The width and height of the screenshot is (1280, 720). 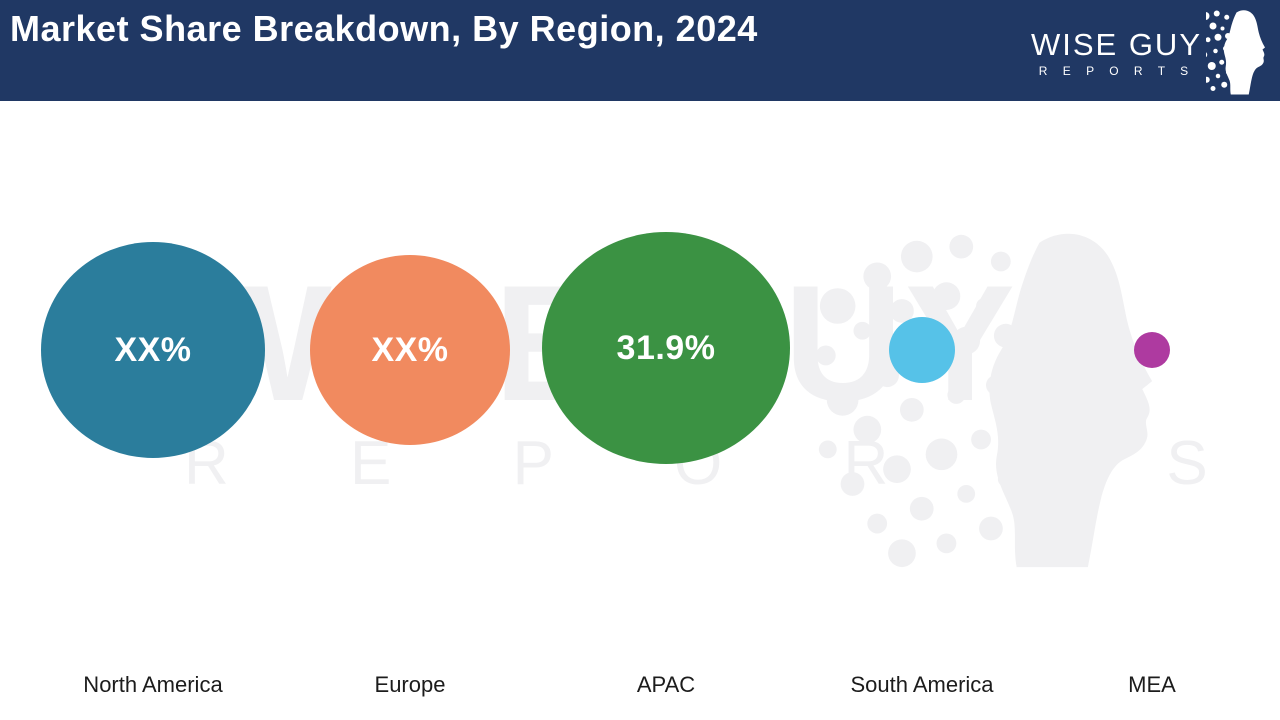 I want to click on brand-text: WISE GUY R E P O R T S, so click(x=1116, y=53).